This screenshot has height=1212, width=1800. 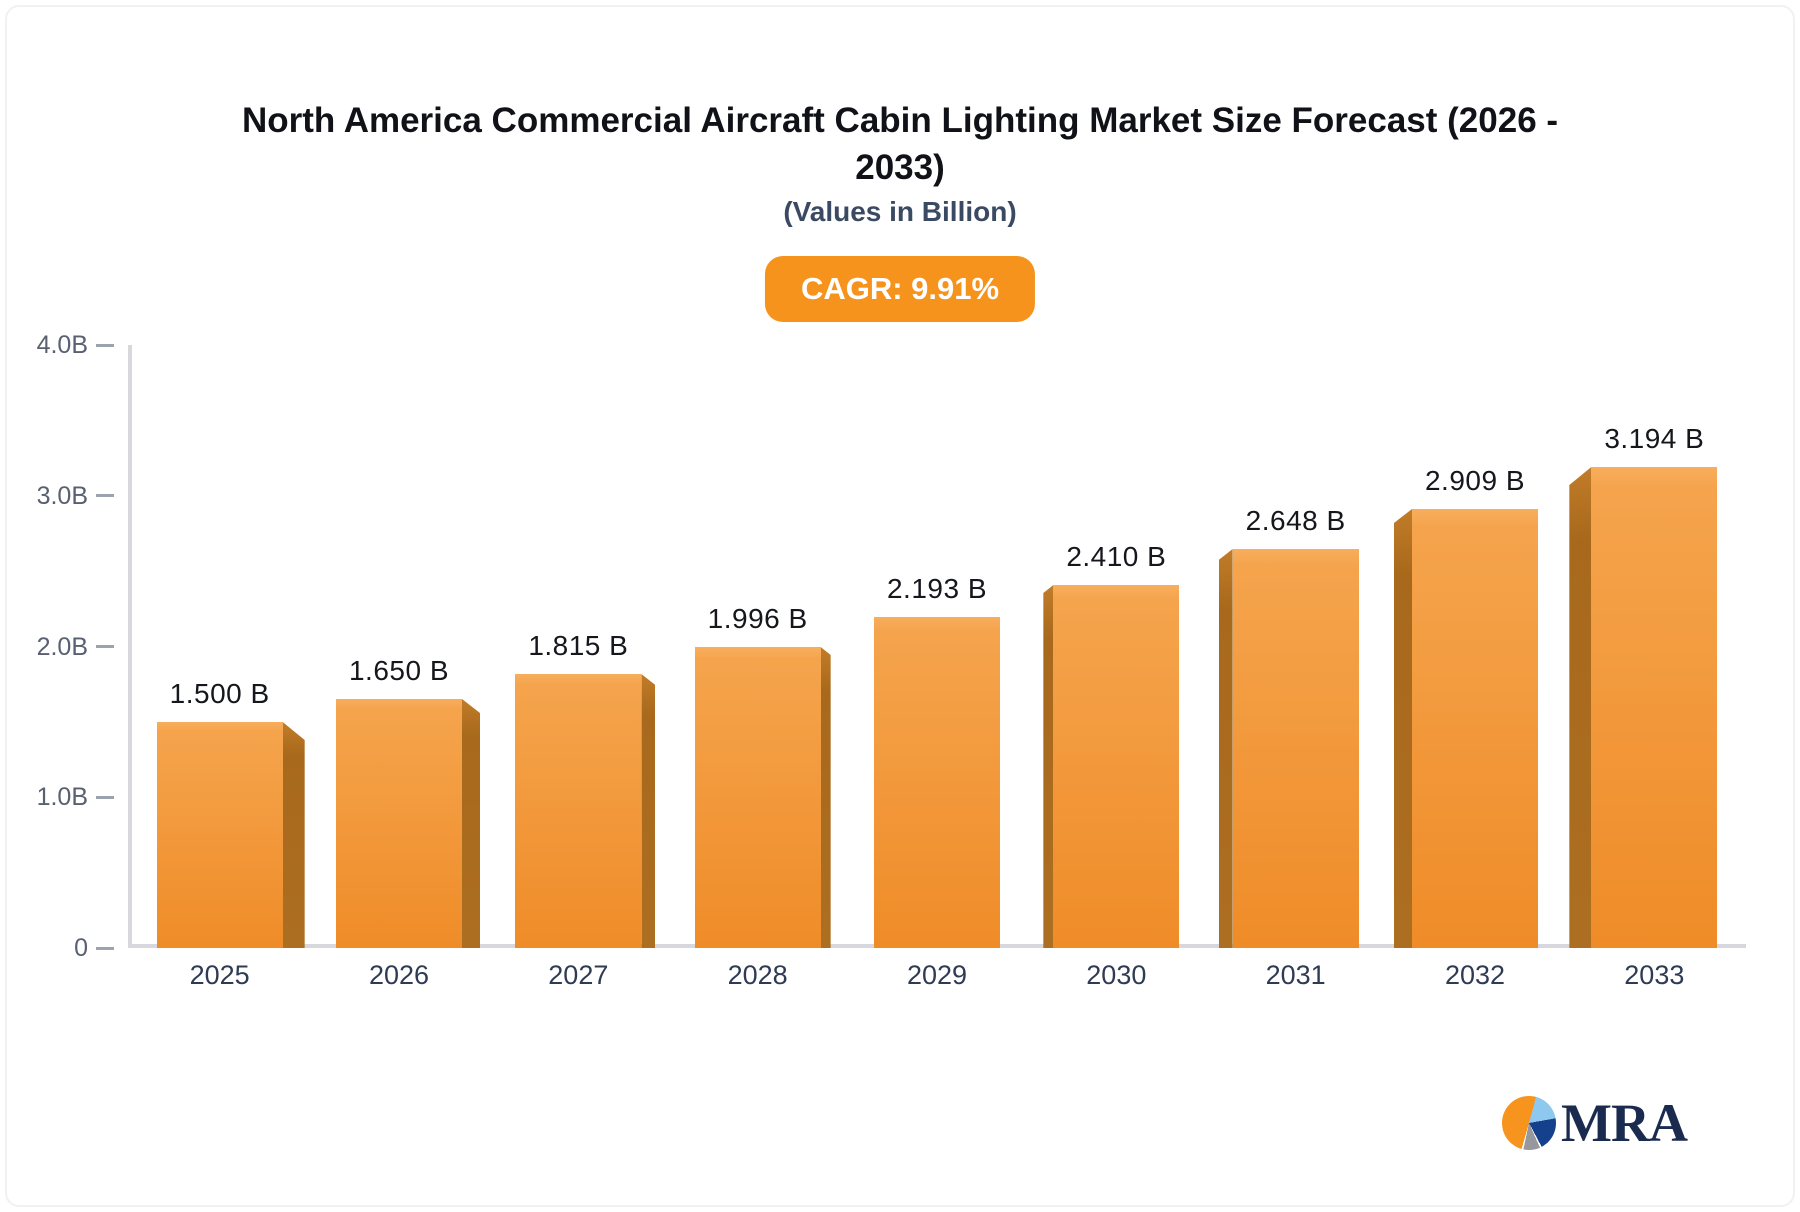 What do you see at coordinates (81, 948) in the screenshot?
I see `y-tick-label: 0` at bounding box center [81, 948].